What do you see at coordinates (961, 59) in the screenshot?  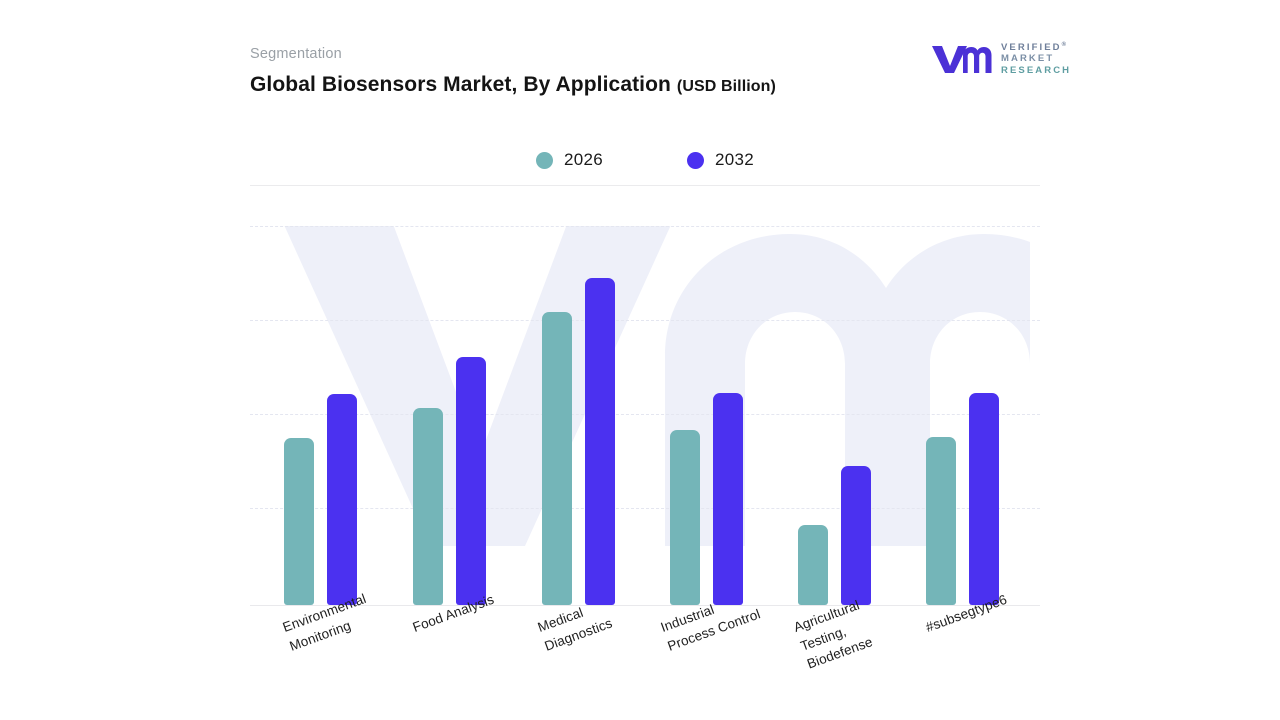 I see `vm-logo-icon` at bounding box center [961, 59].